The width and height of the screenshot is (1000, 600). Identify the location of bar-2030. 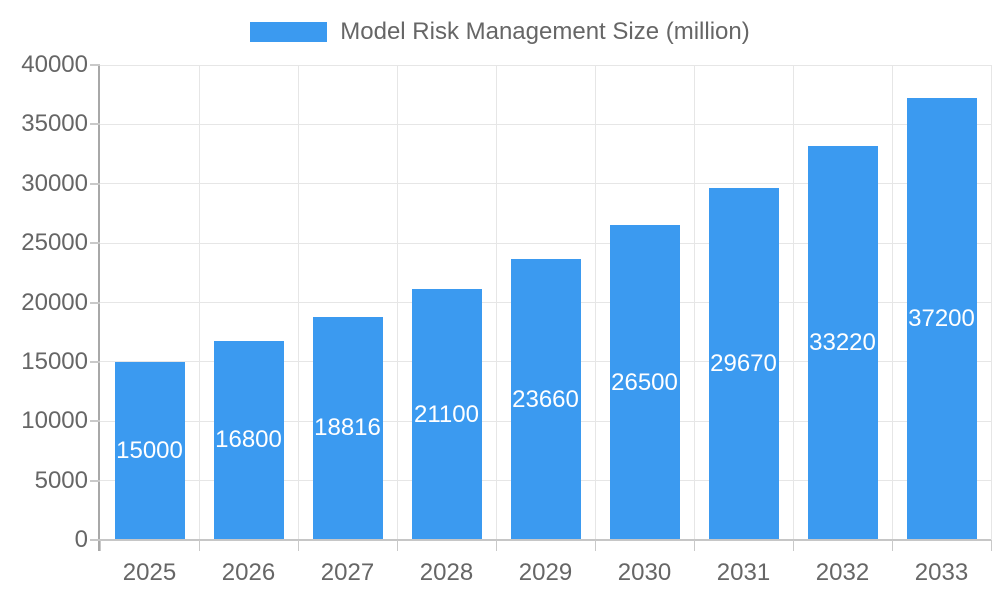
(644, 382).